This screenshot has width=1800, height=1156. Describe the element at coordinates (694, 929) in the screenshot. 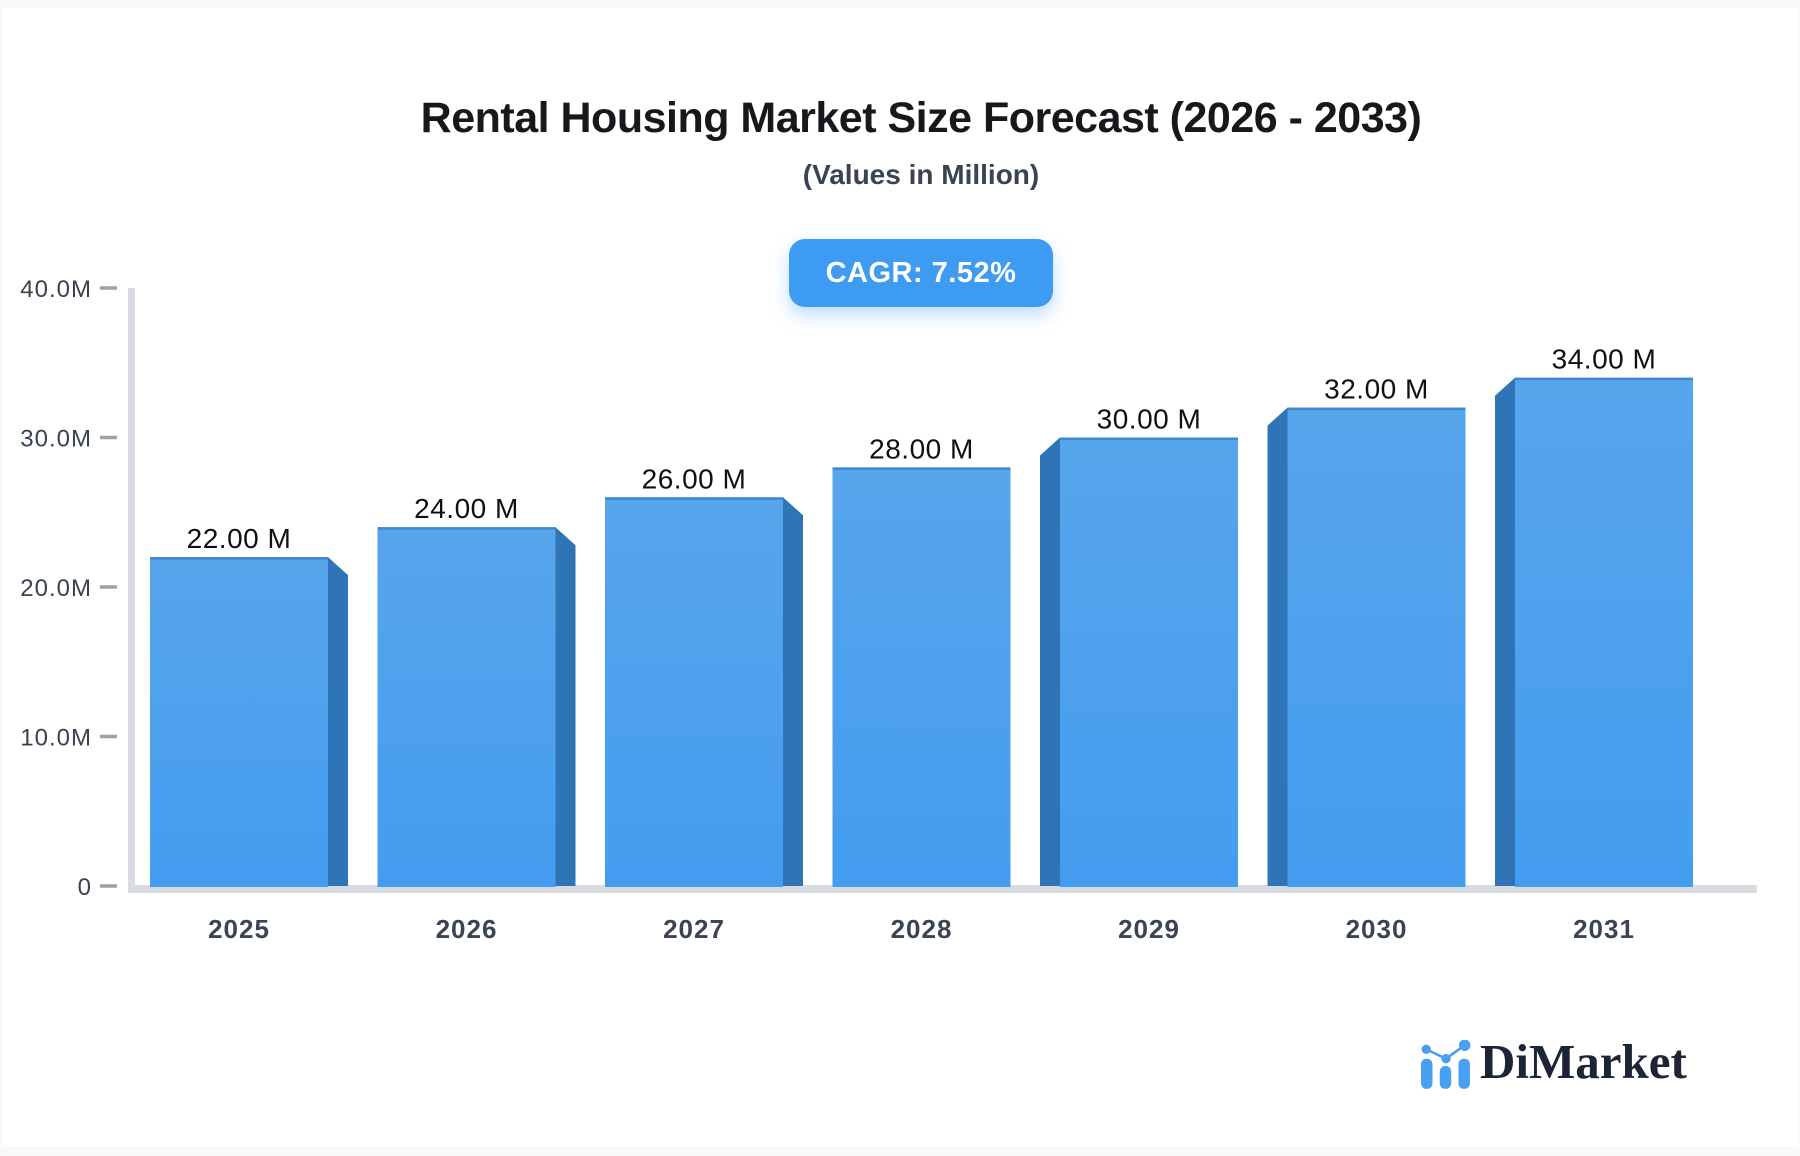

I see `x-tick-label: 2027` at that location.